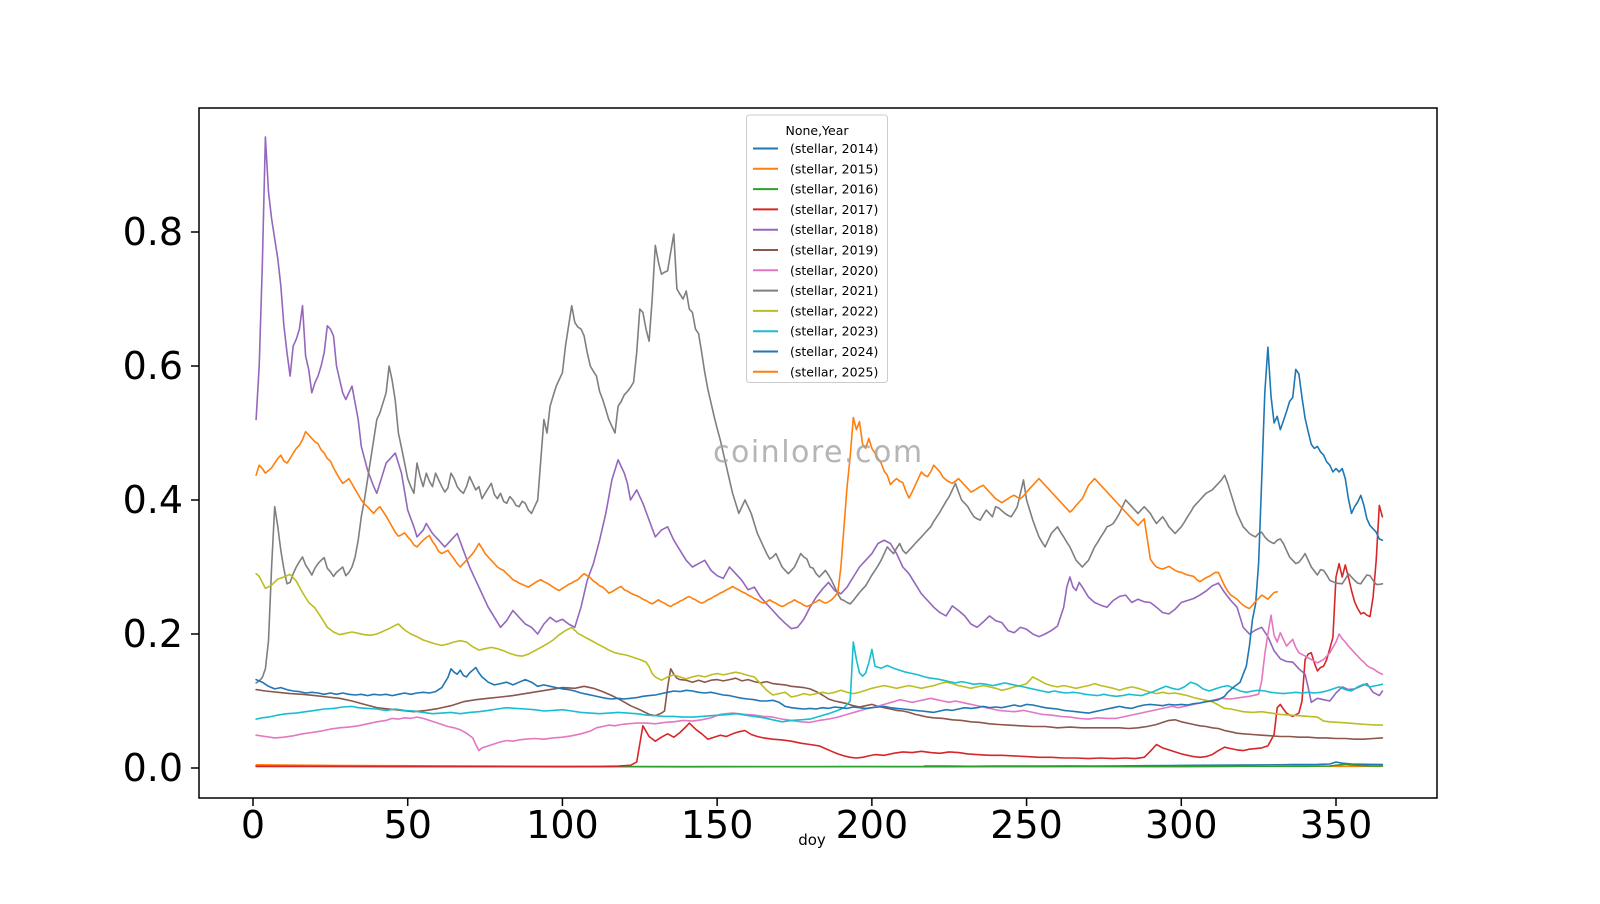 Image resolution: width=1600 pixels, height=904 pixels. Describe the element at coordinates (1181, 825) in the screenshot. I see `x-tick-label: 300` at that location.